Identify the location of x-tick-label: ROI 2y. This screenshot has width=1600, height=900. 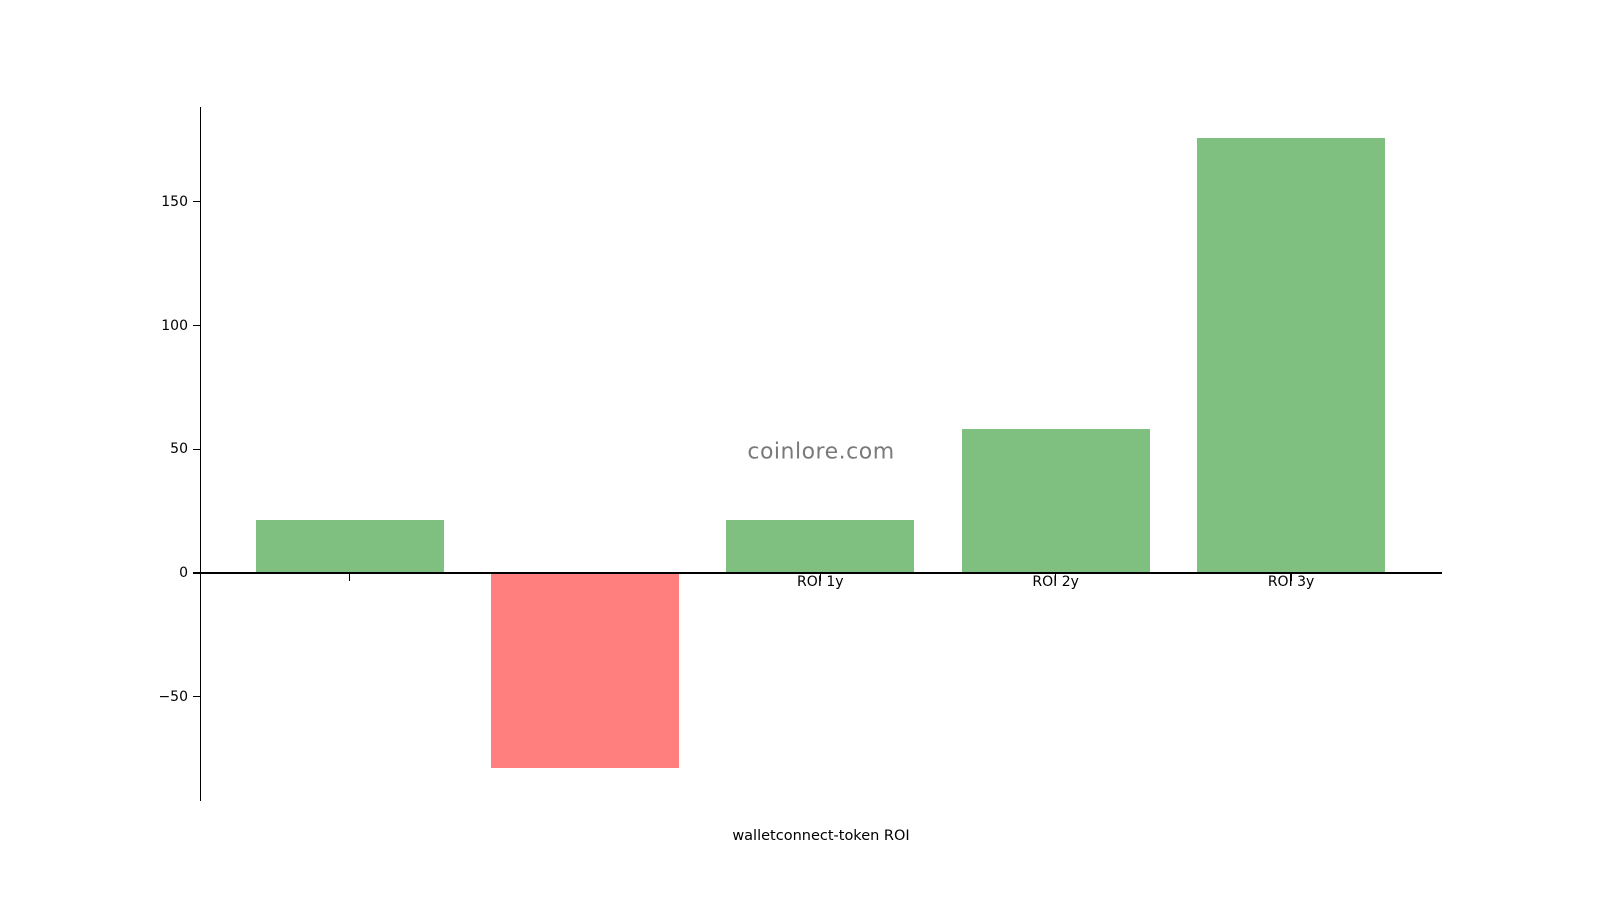
(1055, 581).